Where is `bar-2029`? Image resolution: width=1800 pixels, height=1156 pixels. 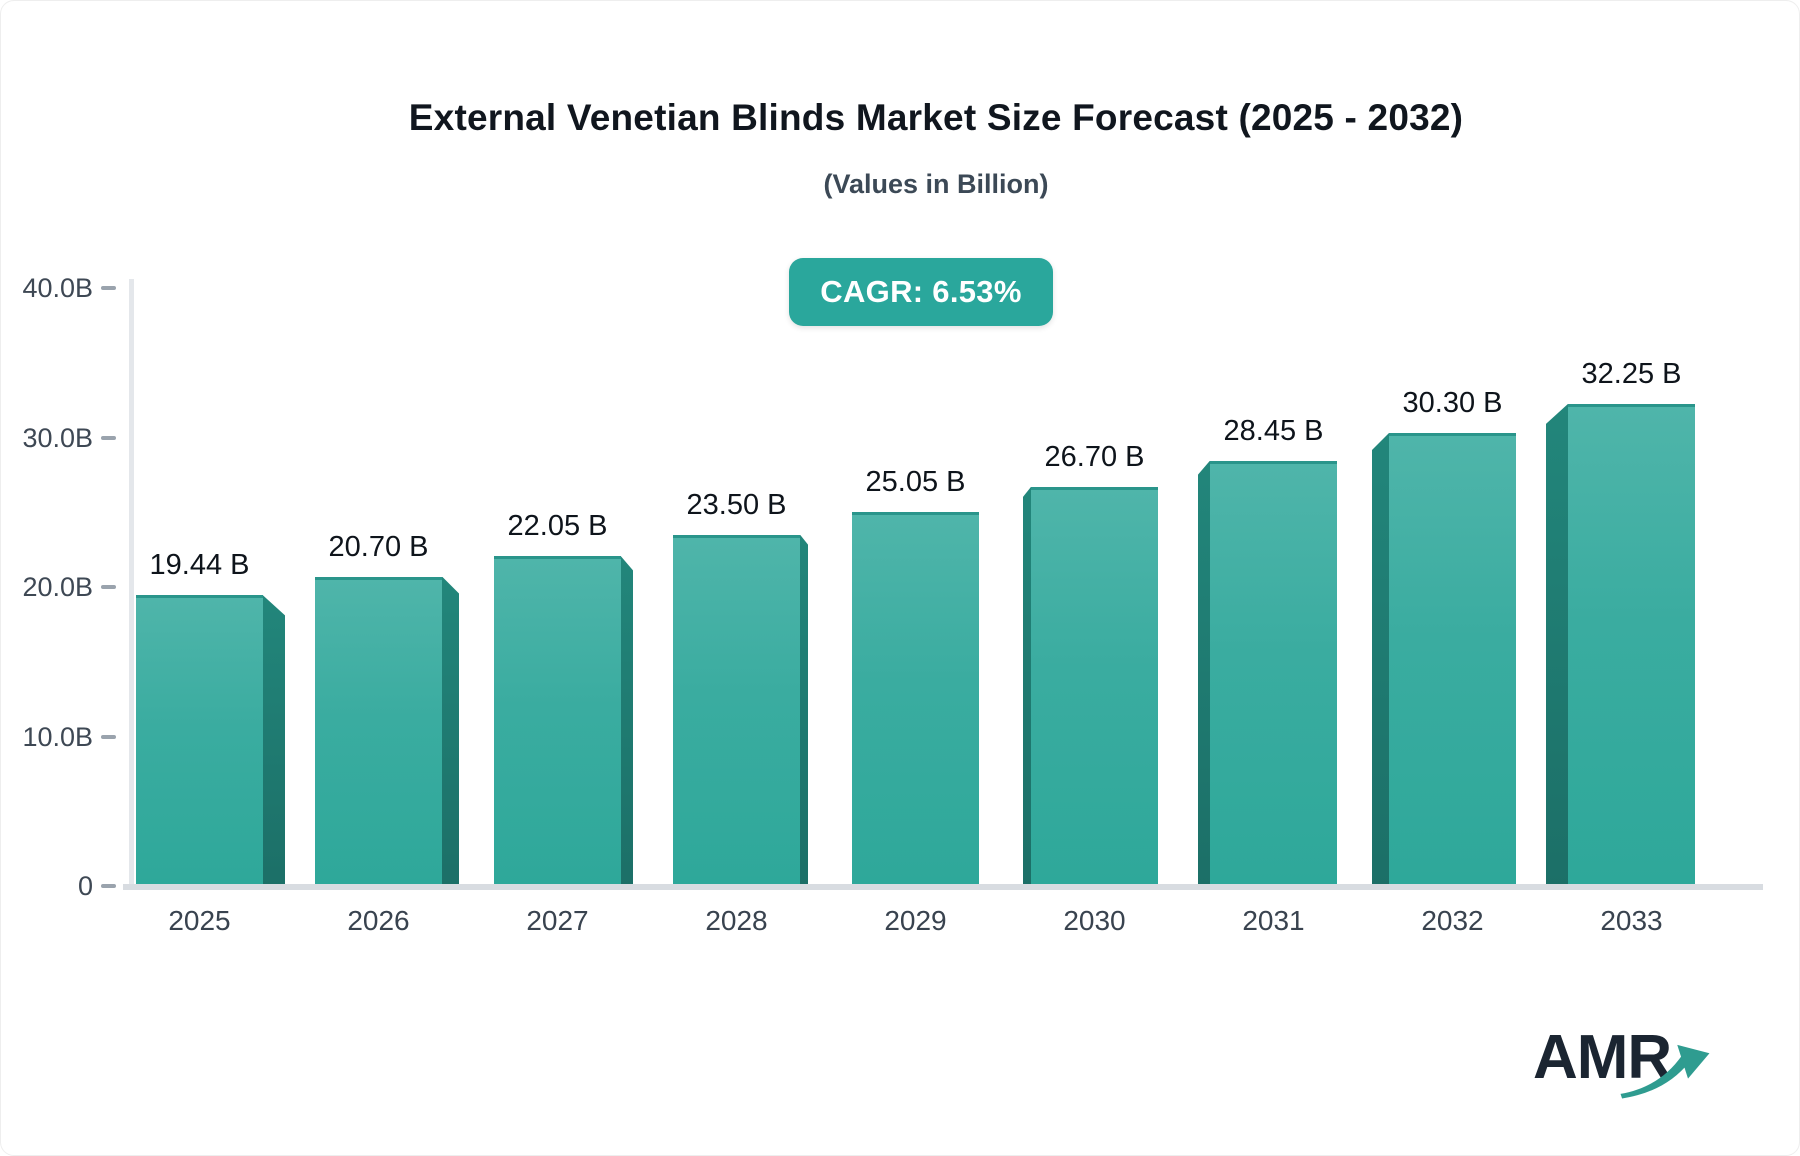 bar-2029 is located at coordinates (915, 699).